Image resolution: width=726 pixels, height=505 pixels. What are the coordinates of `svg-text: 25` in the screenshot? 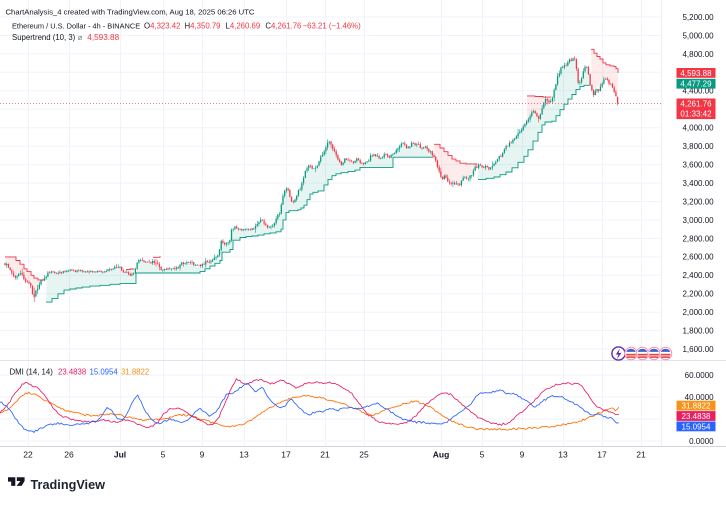 It's located at (364, 454).